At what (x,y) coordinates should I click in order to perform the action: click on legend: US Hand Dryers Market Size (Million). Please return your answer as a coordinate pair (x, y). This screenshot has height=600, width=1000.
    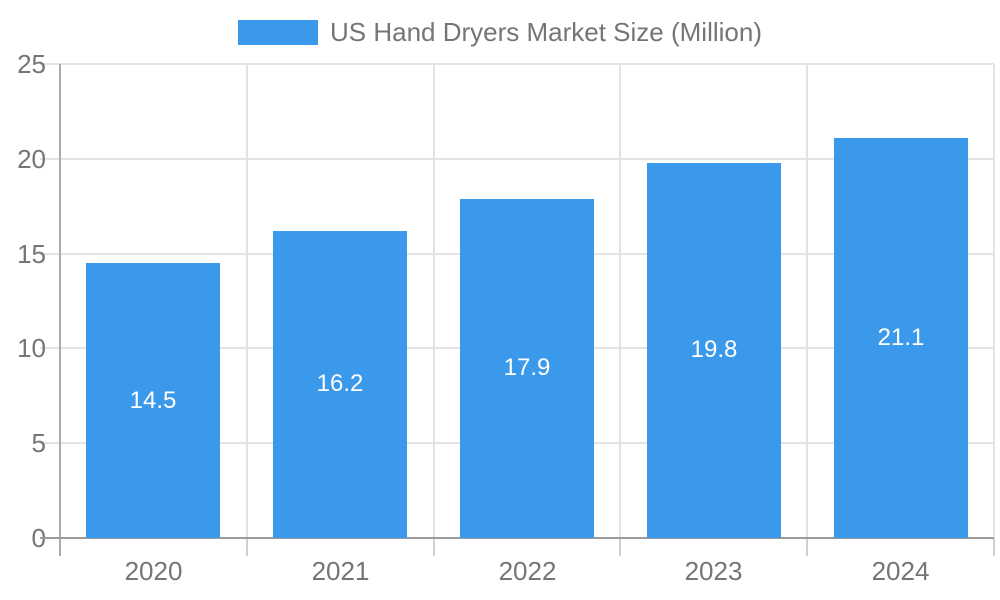
    Looking at the image, I should click on (500, 32).